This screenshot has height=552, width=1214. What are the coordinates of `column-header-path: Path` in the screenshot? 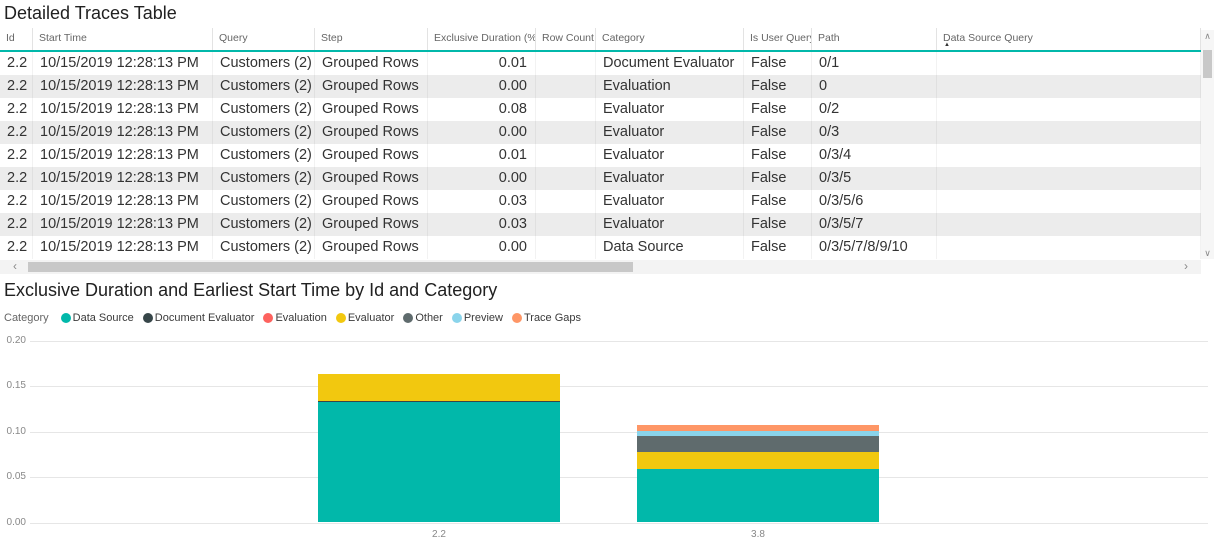 It's located at (874, 39).